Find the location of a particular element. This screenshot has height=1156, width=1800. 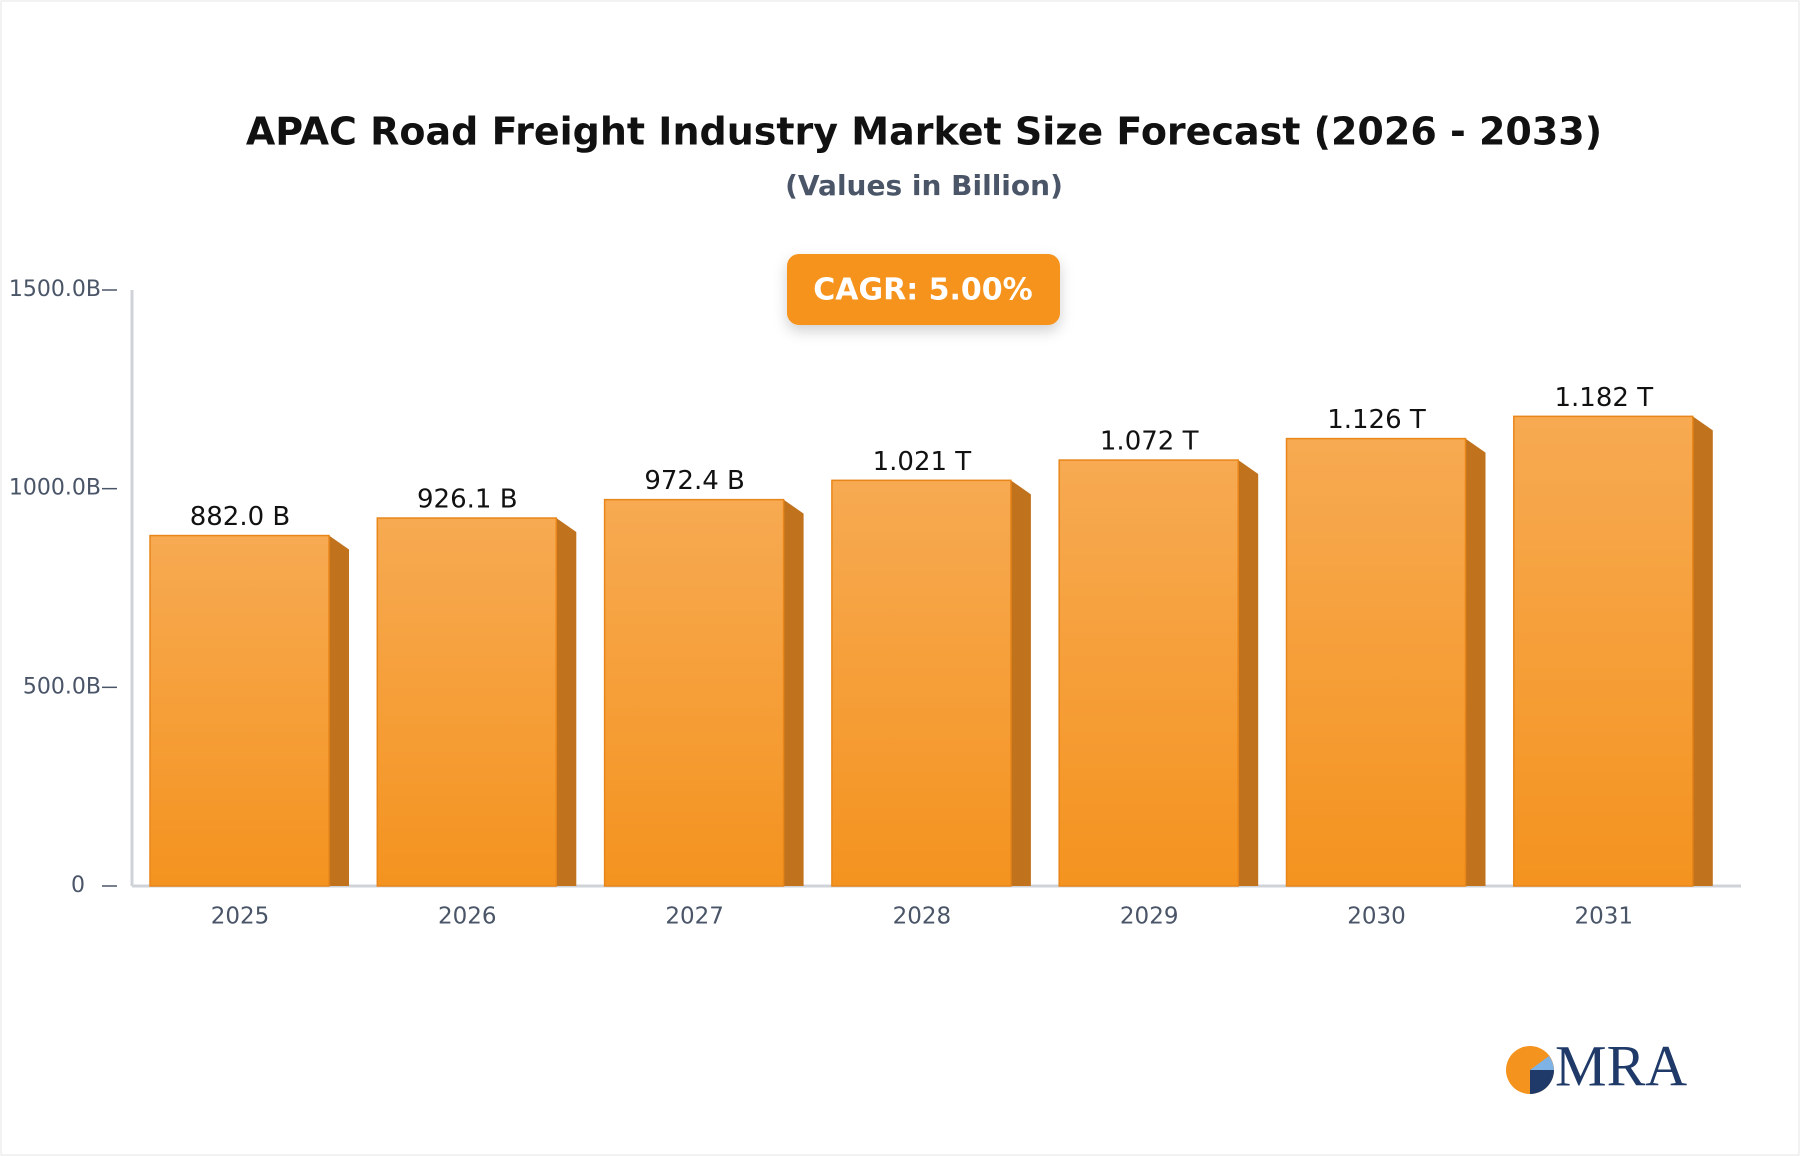

value-label: 1.182 T is located at coordinates (1604, 398).